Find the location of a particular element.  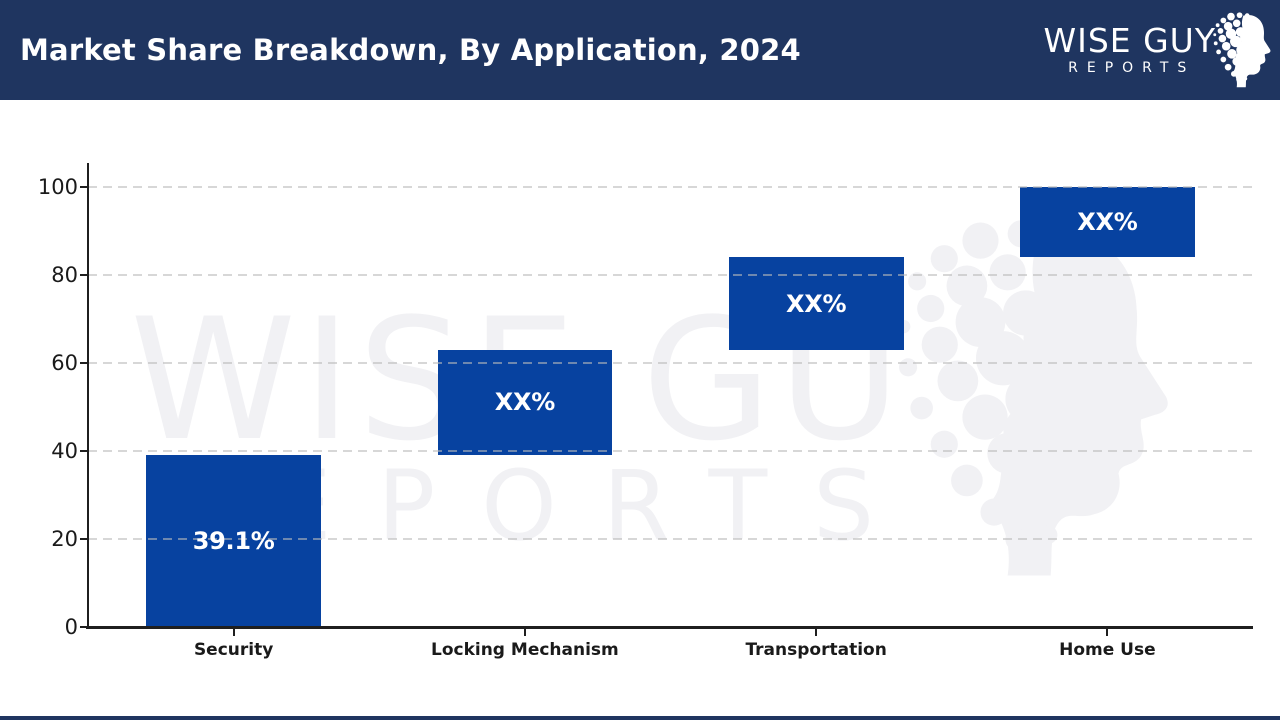

x-tick-label-locking-mechanism: Locking Mechanism is located at coordinates (524, 650).